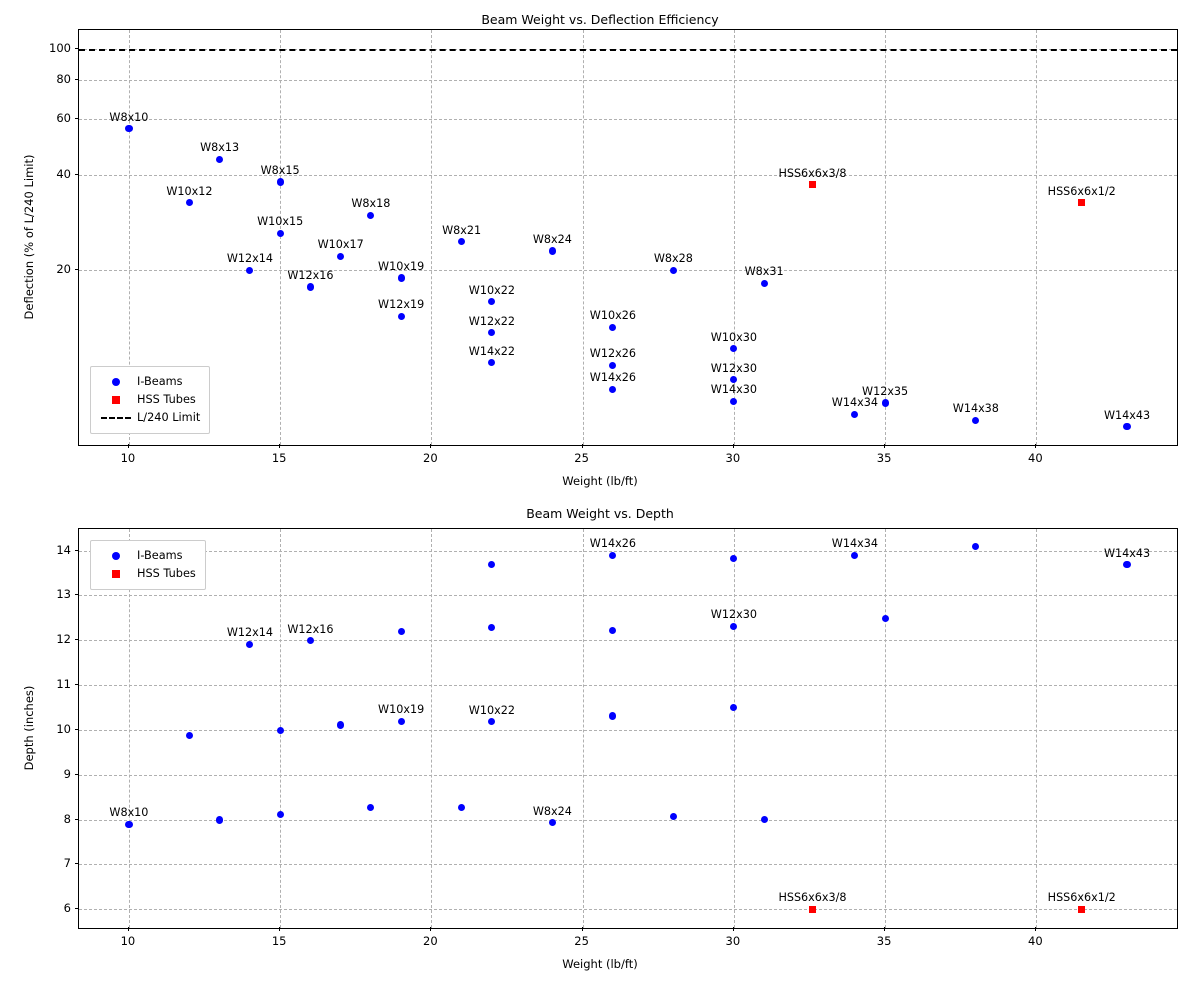  Describe the element at coordinates (189, 191) in the screenshot. I see `data-point-label: W10x12` at that location.